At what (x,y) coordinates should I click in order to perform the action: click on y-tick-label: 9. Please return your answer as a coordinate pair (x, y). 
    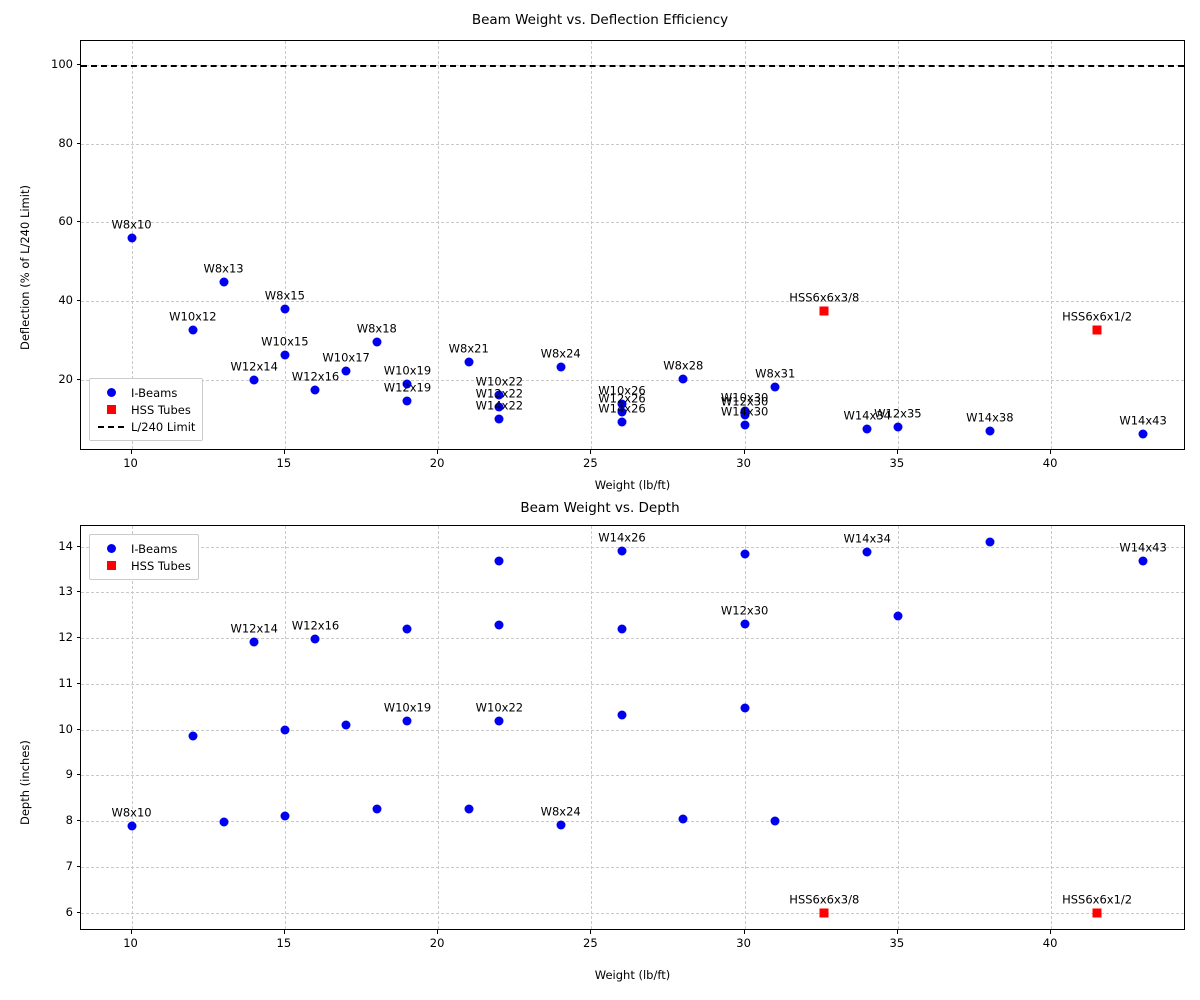
    Looking at the image, I should click on (69, 774).